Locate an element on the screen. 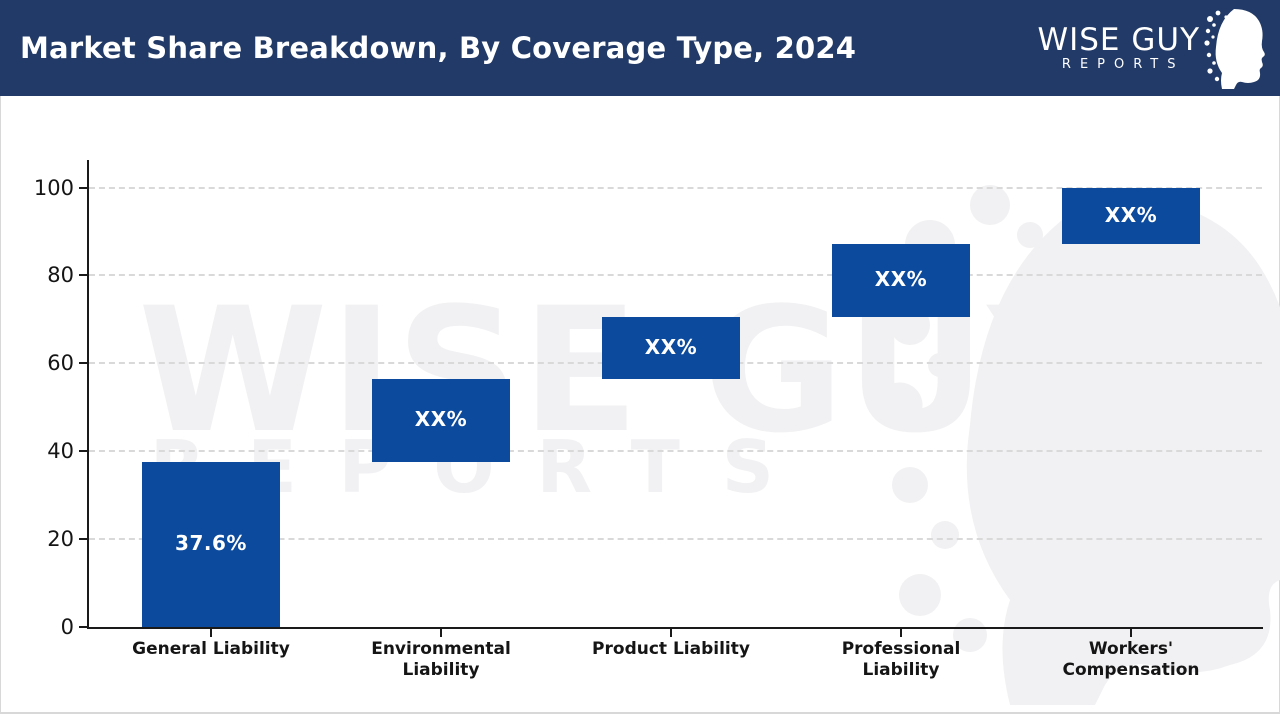  category-label: Professional Liability is located at coordinates (901, 659).